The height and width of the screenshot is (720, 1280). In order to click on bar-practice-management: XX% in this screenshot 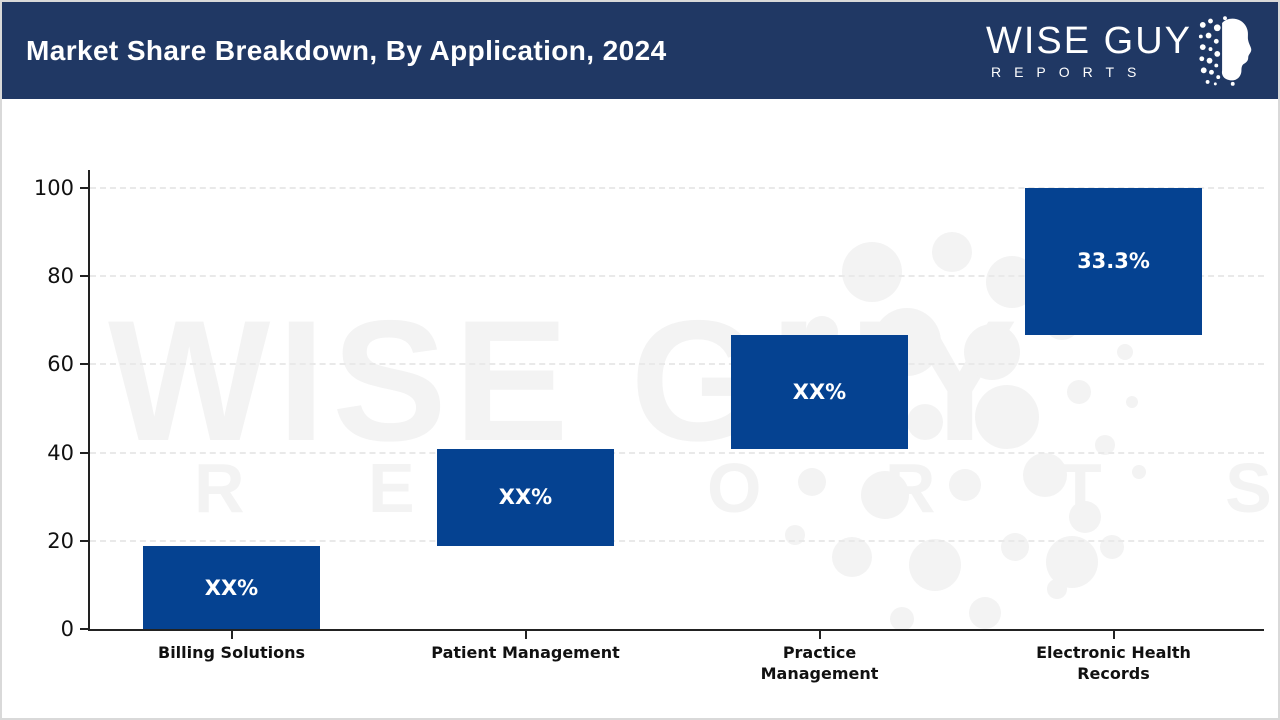, I will do `click(819, 391)`.